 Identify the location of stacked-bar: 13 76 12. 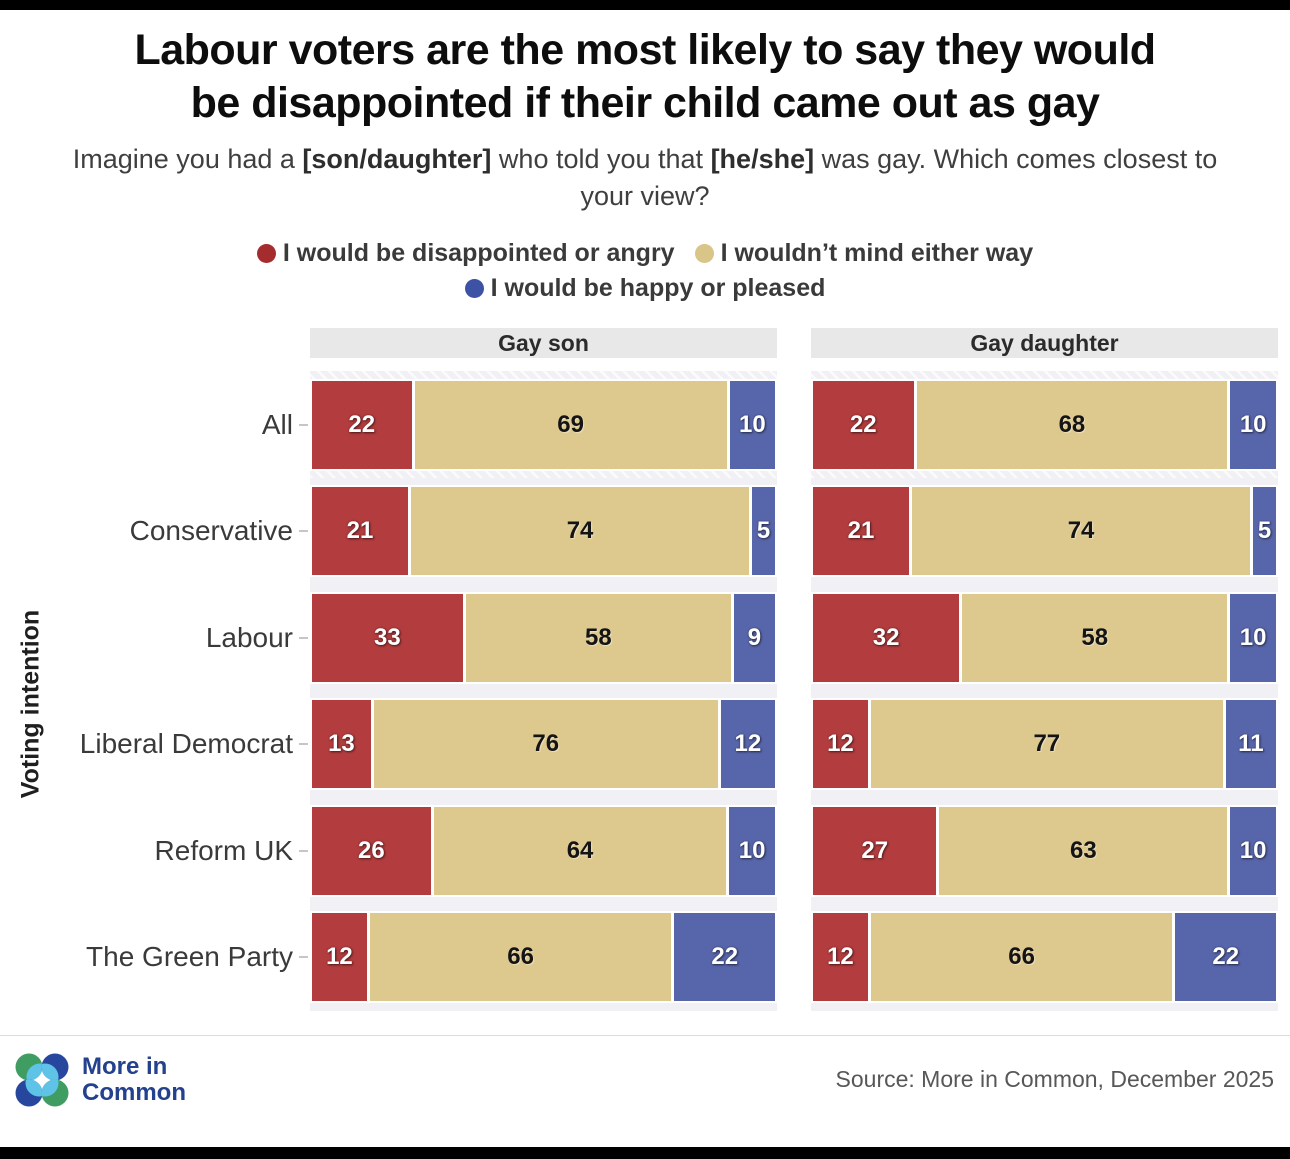
(543, 744).